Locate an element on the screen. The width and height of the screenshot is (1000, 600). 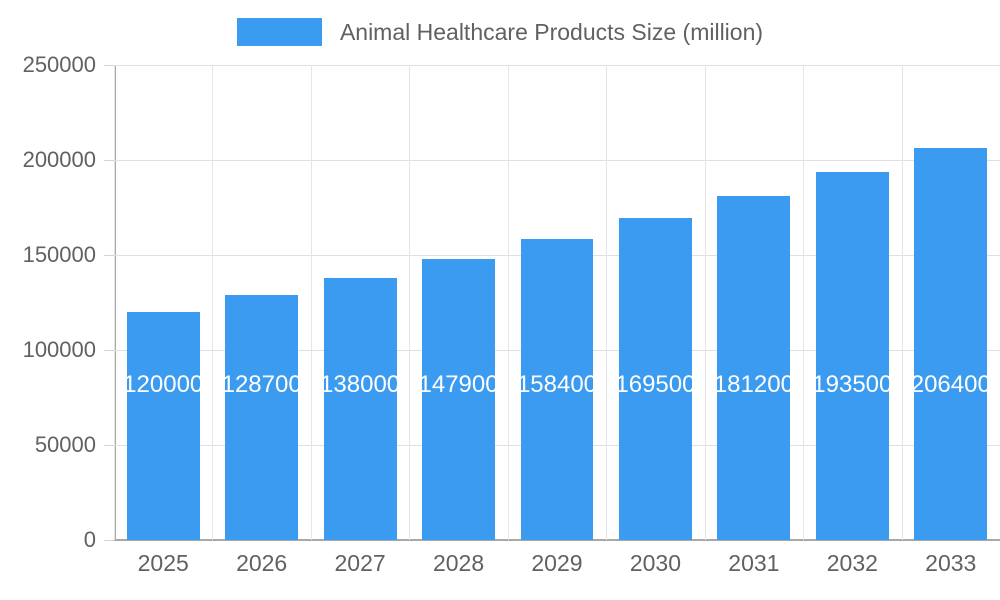
bar: 169500 is located at coordinates (655, 378).